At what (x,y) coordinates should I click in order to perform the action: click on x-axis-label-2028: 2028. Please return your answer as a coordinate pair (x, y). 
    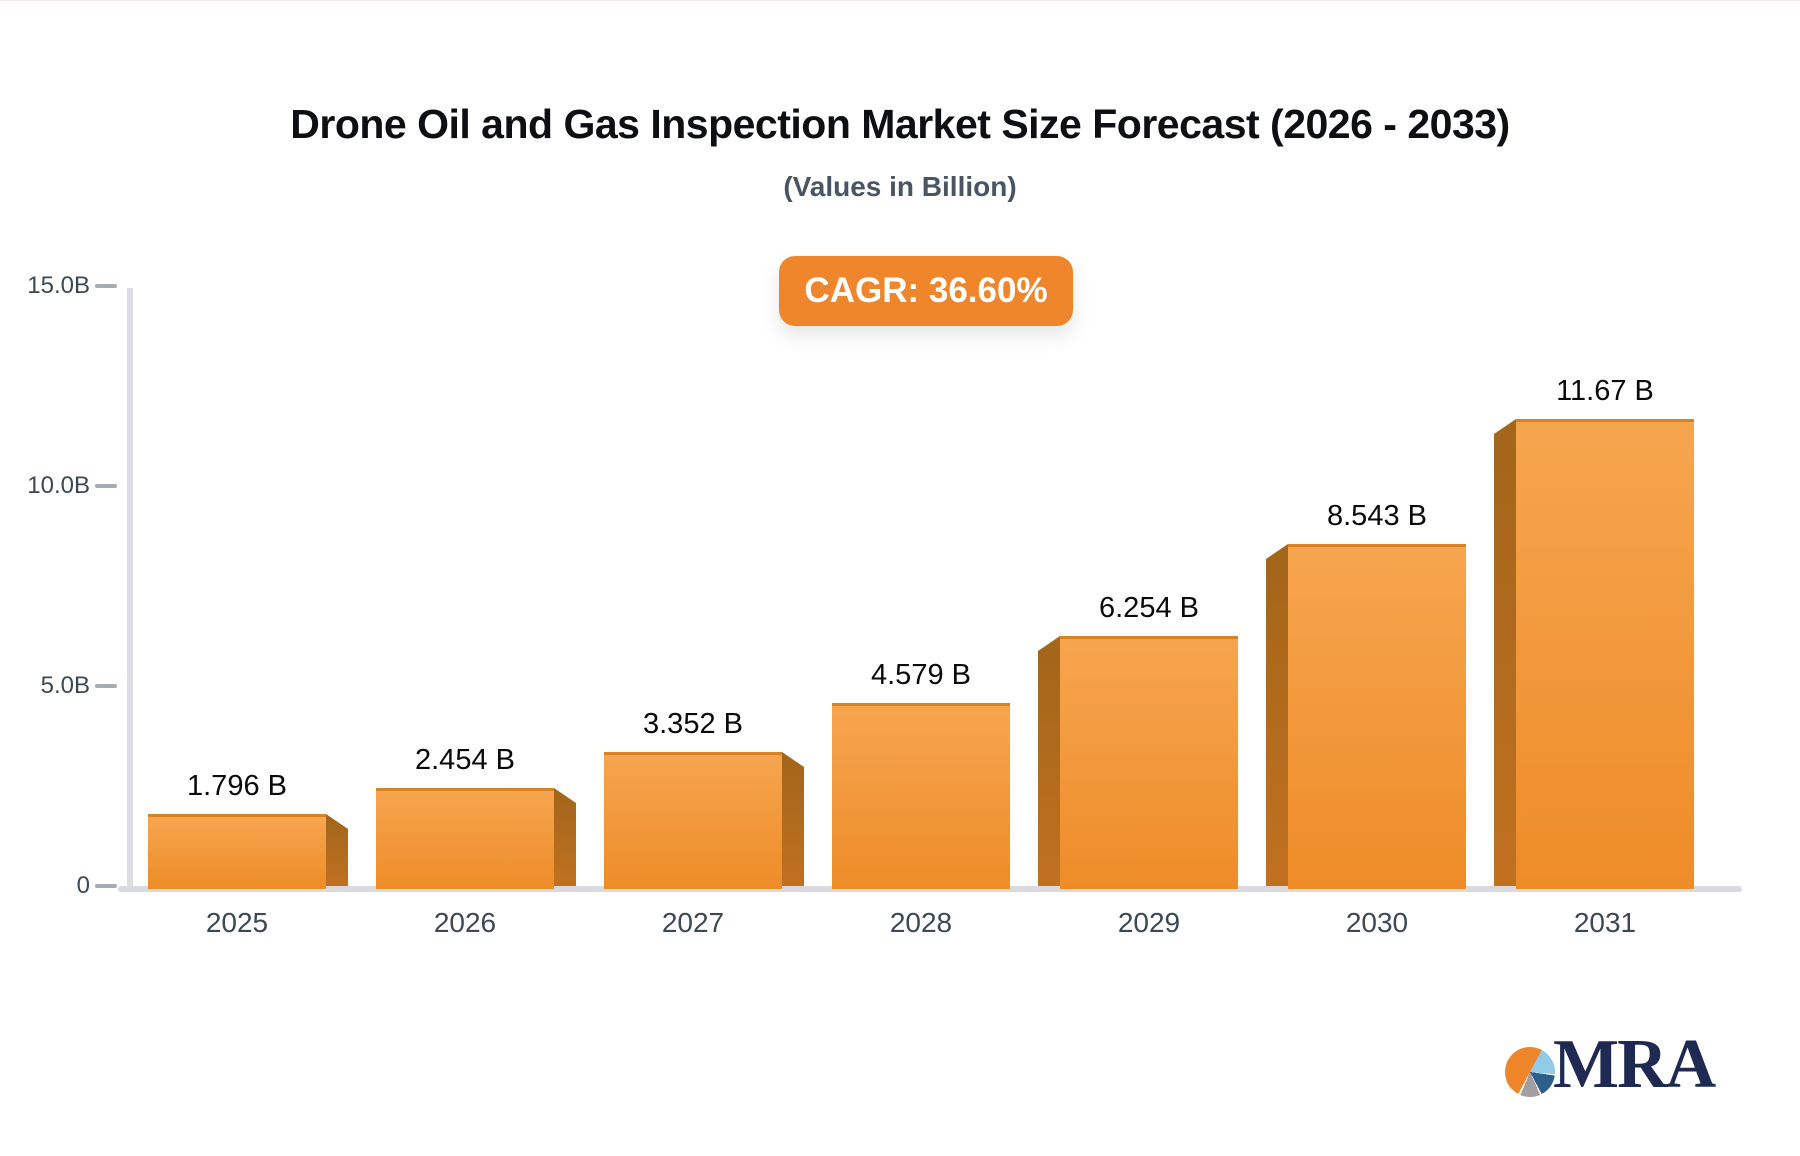
    Looking at the image, I should click on (921, 922).